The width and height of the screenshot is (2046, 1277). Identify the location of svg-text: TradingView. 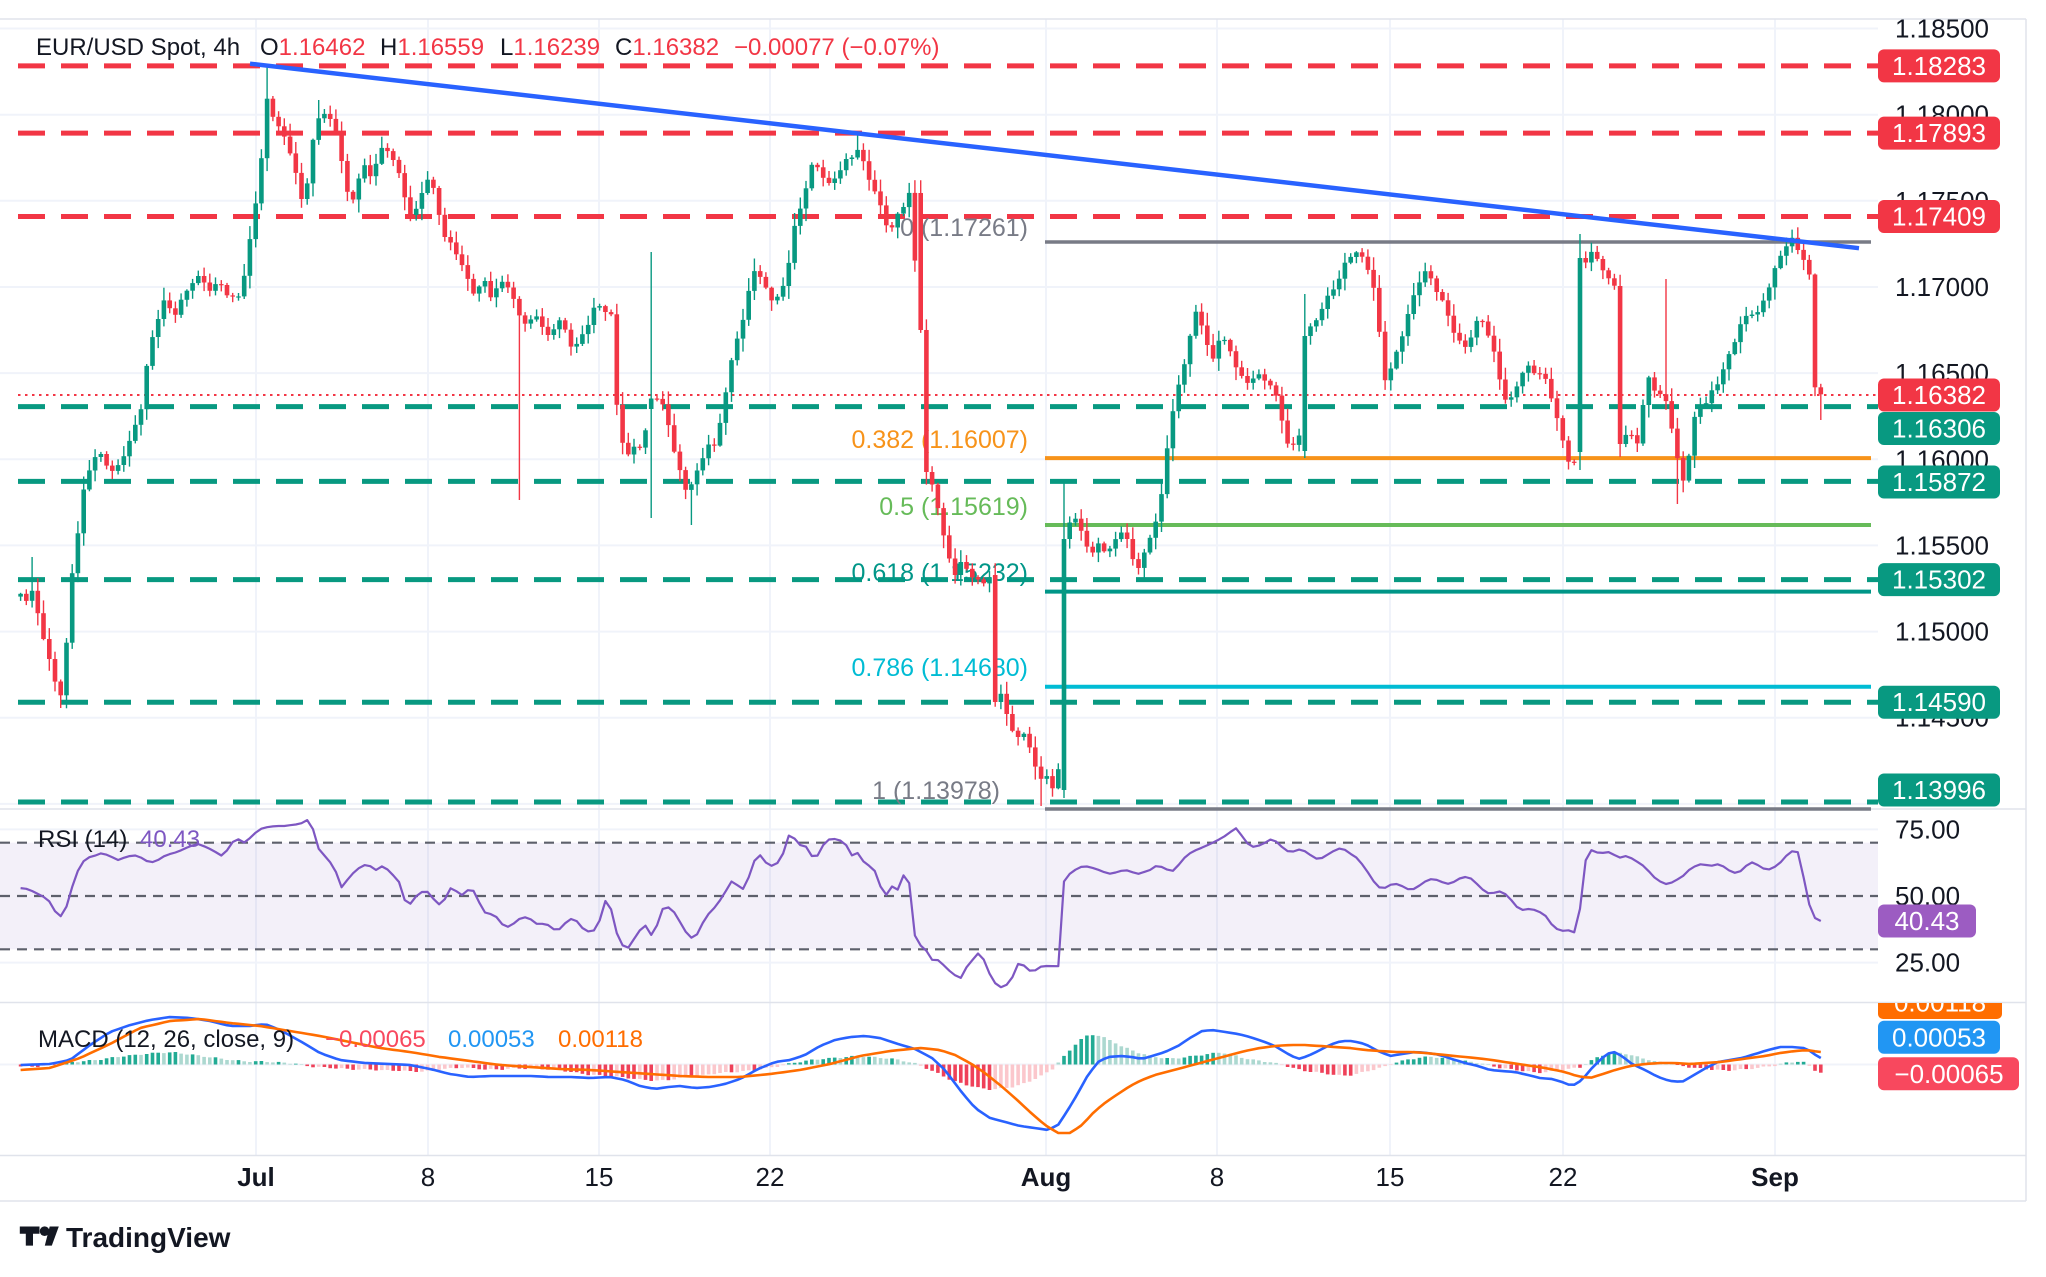
(148, 1237).